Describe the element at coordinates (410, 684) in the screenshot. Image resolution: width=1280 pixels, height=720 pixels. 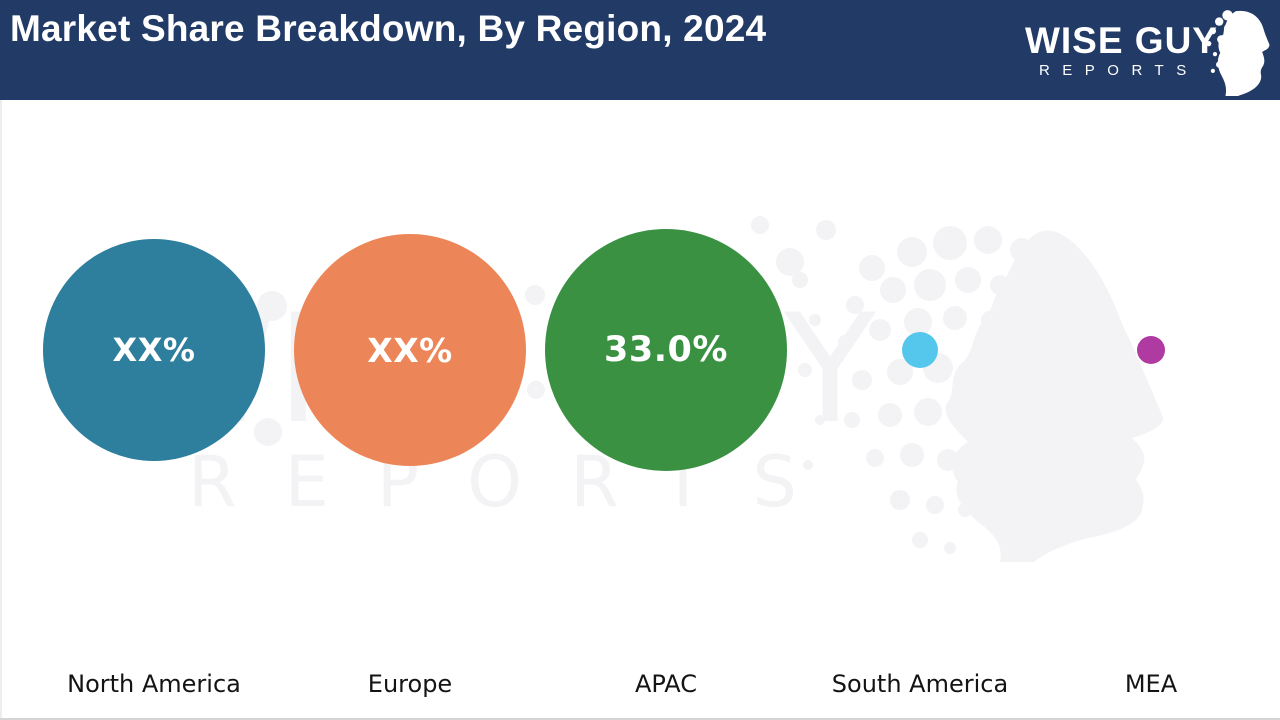
I see `category-label-europe: Europe` at that location.